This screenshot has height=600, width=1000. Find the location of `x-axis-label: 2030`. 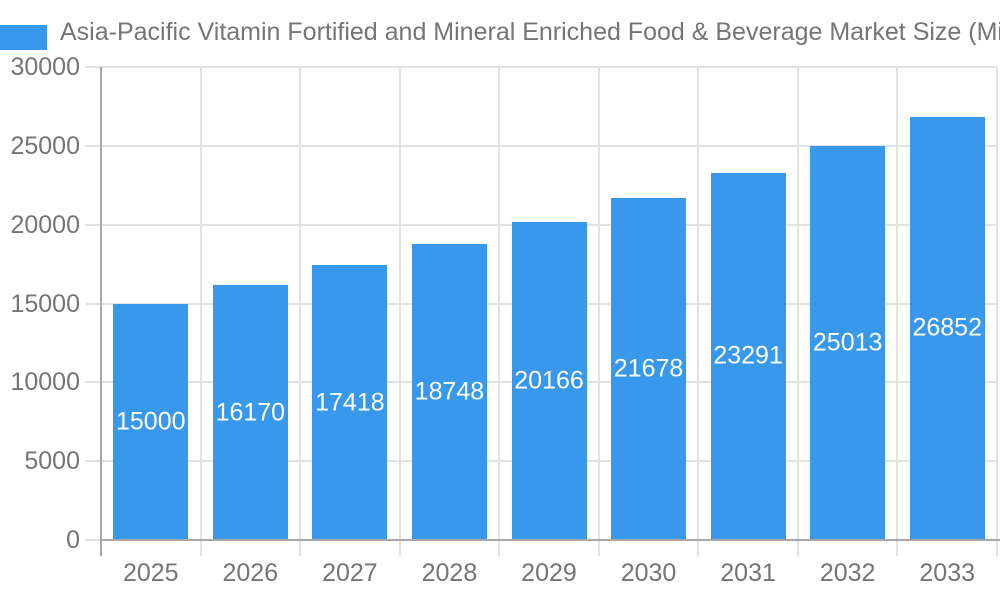

x-axis-label: 2030 is located at coordinates (648, 573).